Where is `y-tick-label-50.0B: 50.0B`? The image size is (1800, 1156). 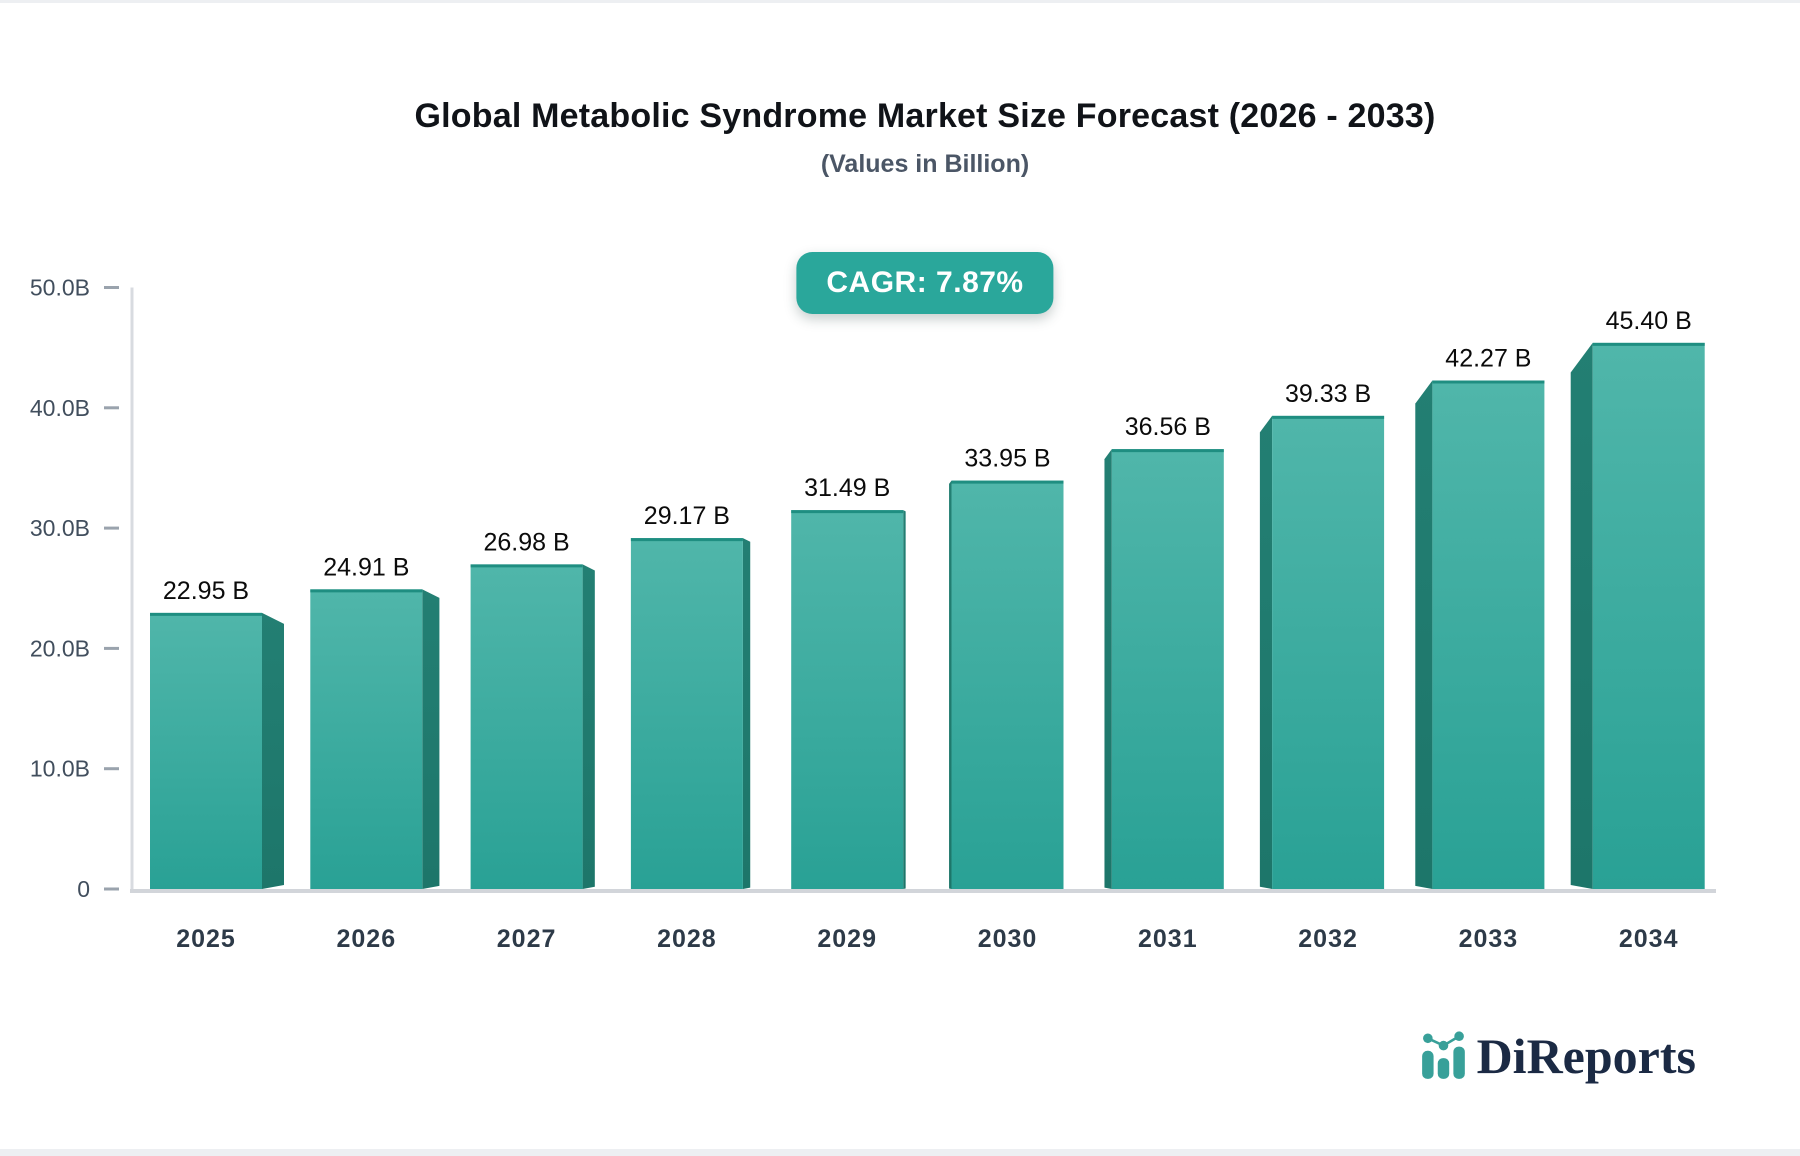
y-tick-label-50.0B: 50.0B is located at coordinates (60, 288).